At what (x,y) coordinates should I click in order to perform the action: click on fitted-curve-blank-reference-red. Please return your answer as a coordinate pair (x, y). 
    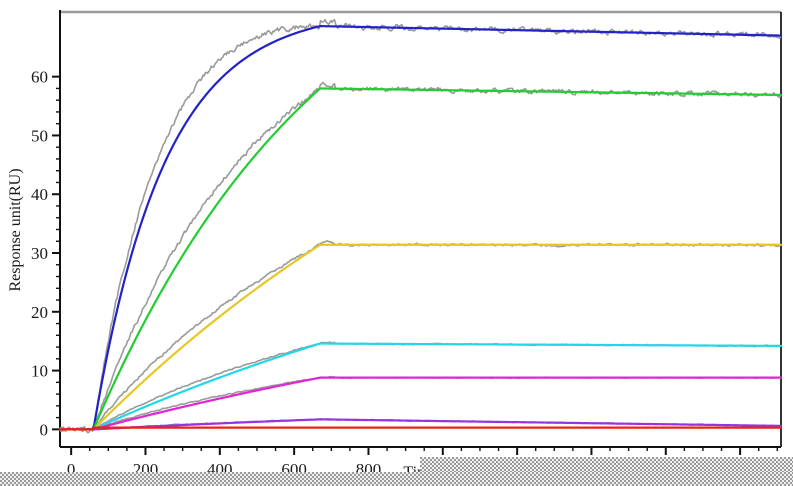
    Looking at the image, I should click on (420, 428).